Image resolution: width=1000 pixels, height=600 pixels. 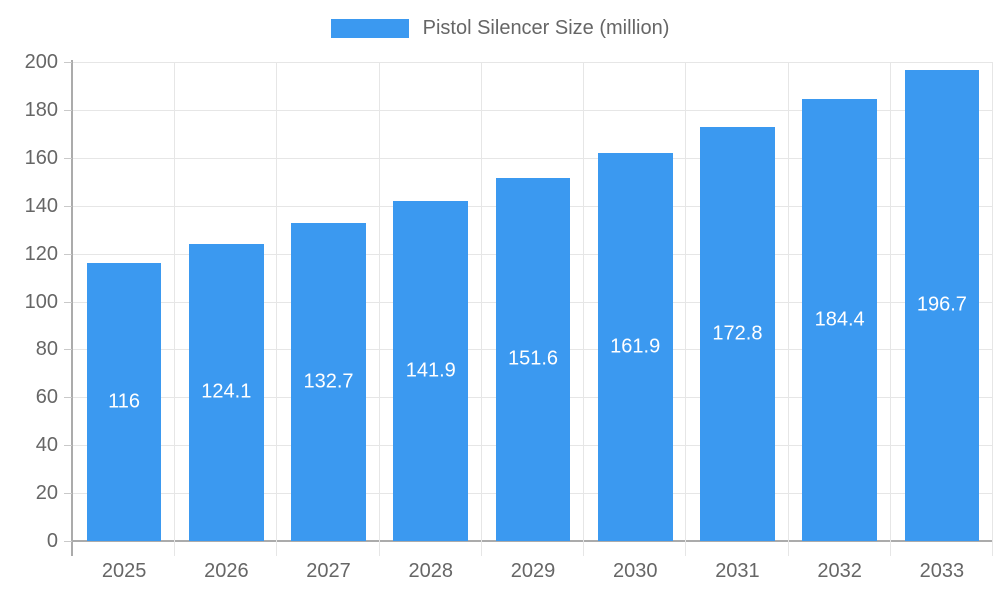 I want to click on y-axis-label: 100, so click(x=41, y=301).